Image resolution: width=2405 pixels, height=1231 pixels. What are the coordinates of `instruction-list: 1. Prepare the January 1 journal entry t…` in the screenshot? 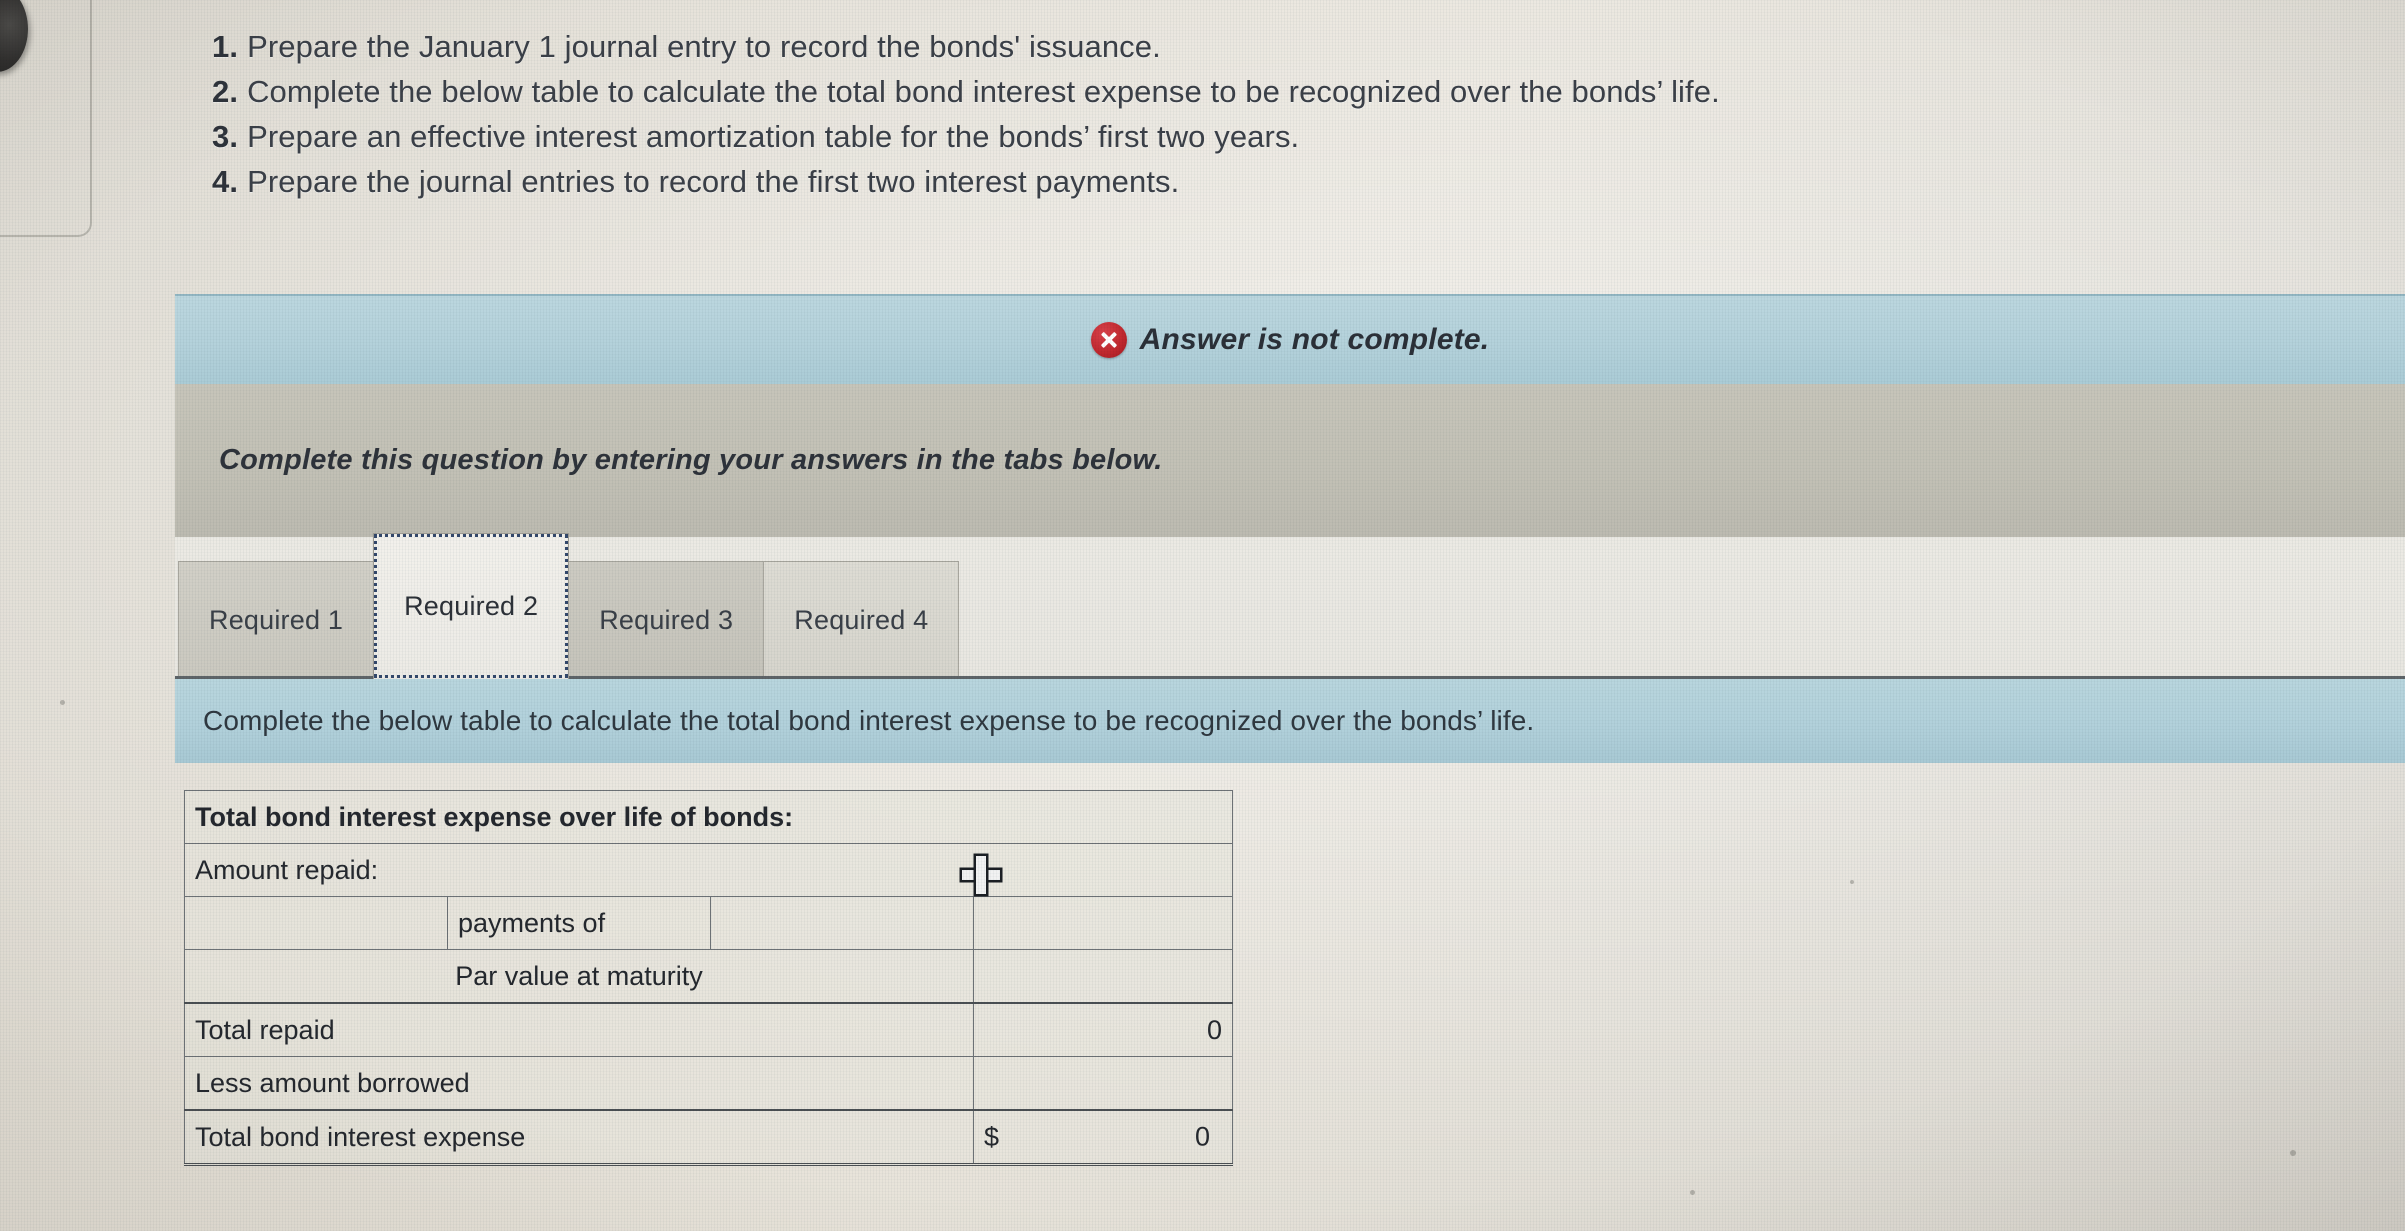 It's located at (1272, 114).